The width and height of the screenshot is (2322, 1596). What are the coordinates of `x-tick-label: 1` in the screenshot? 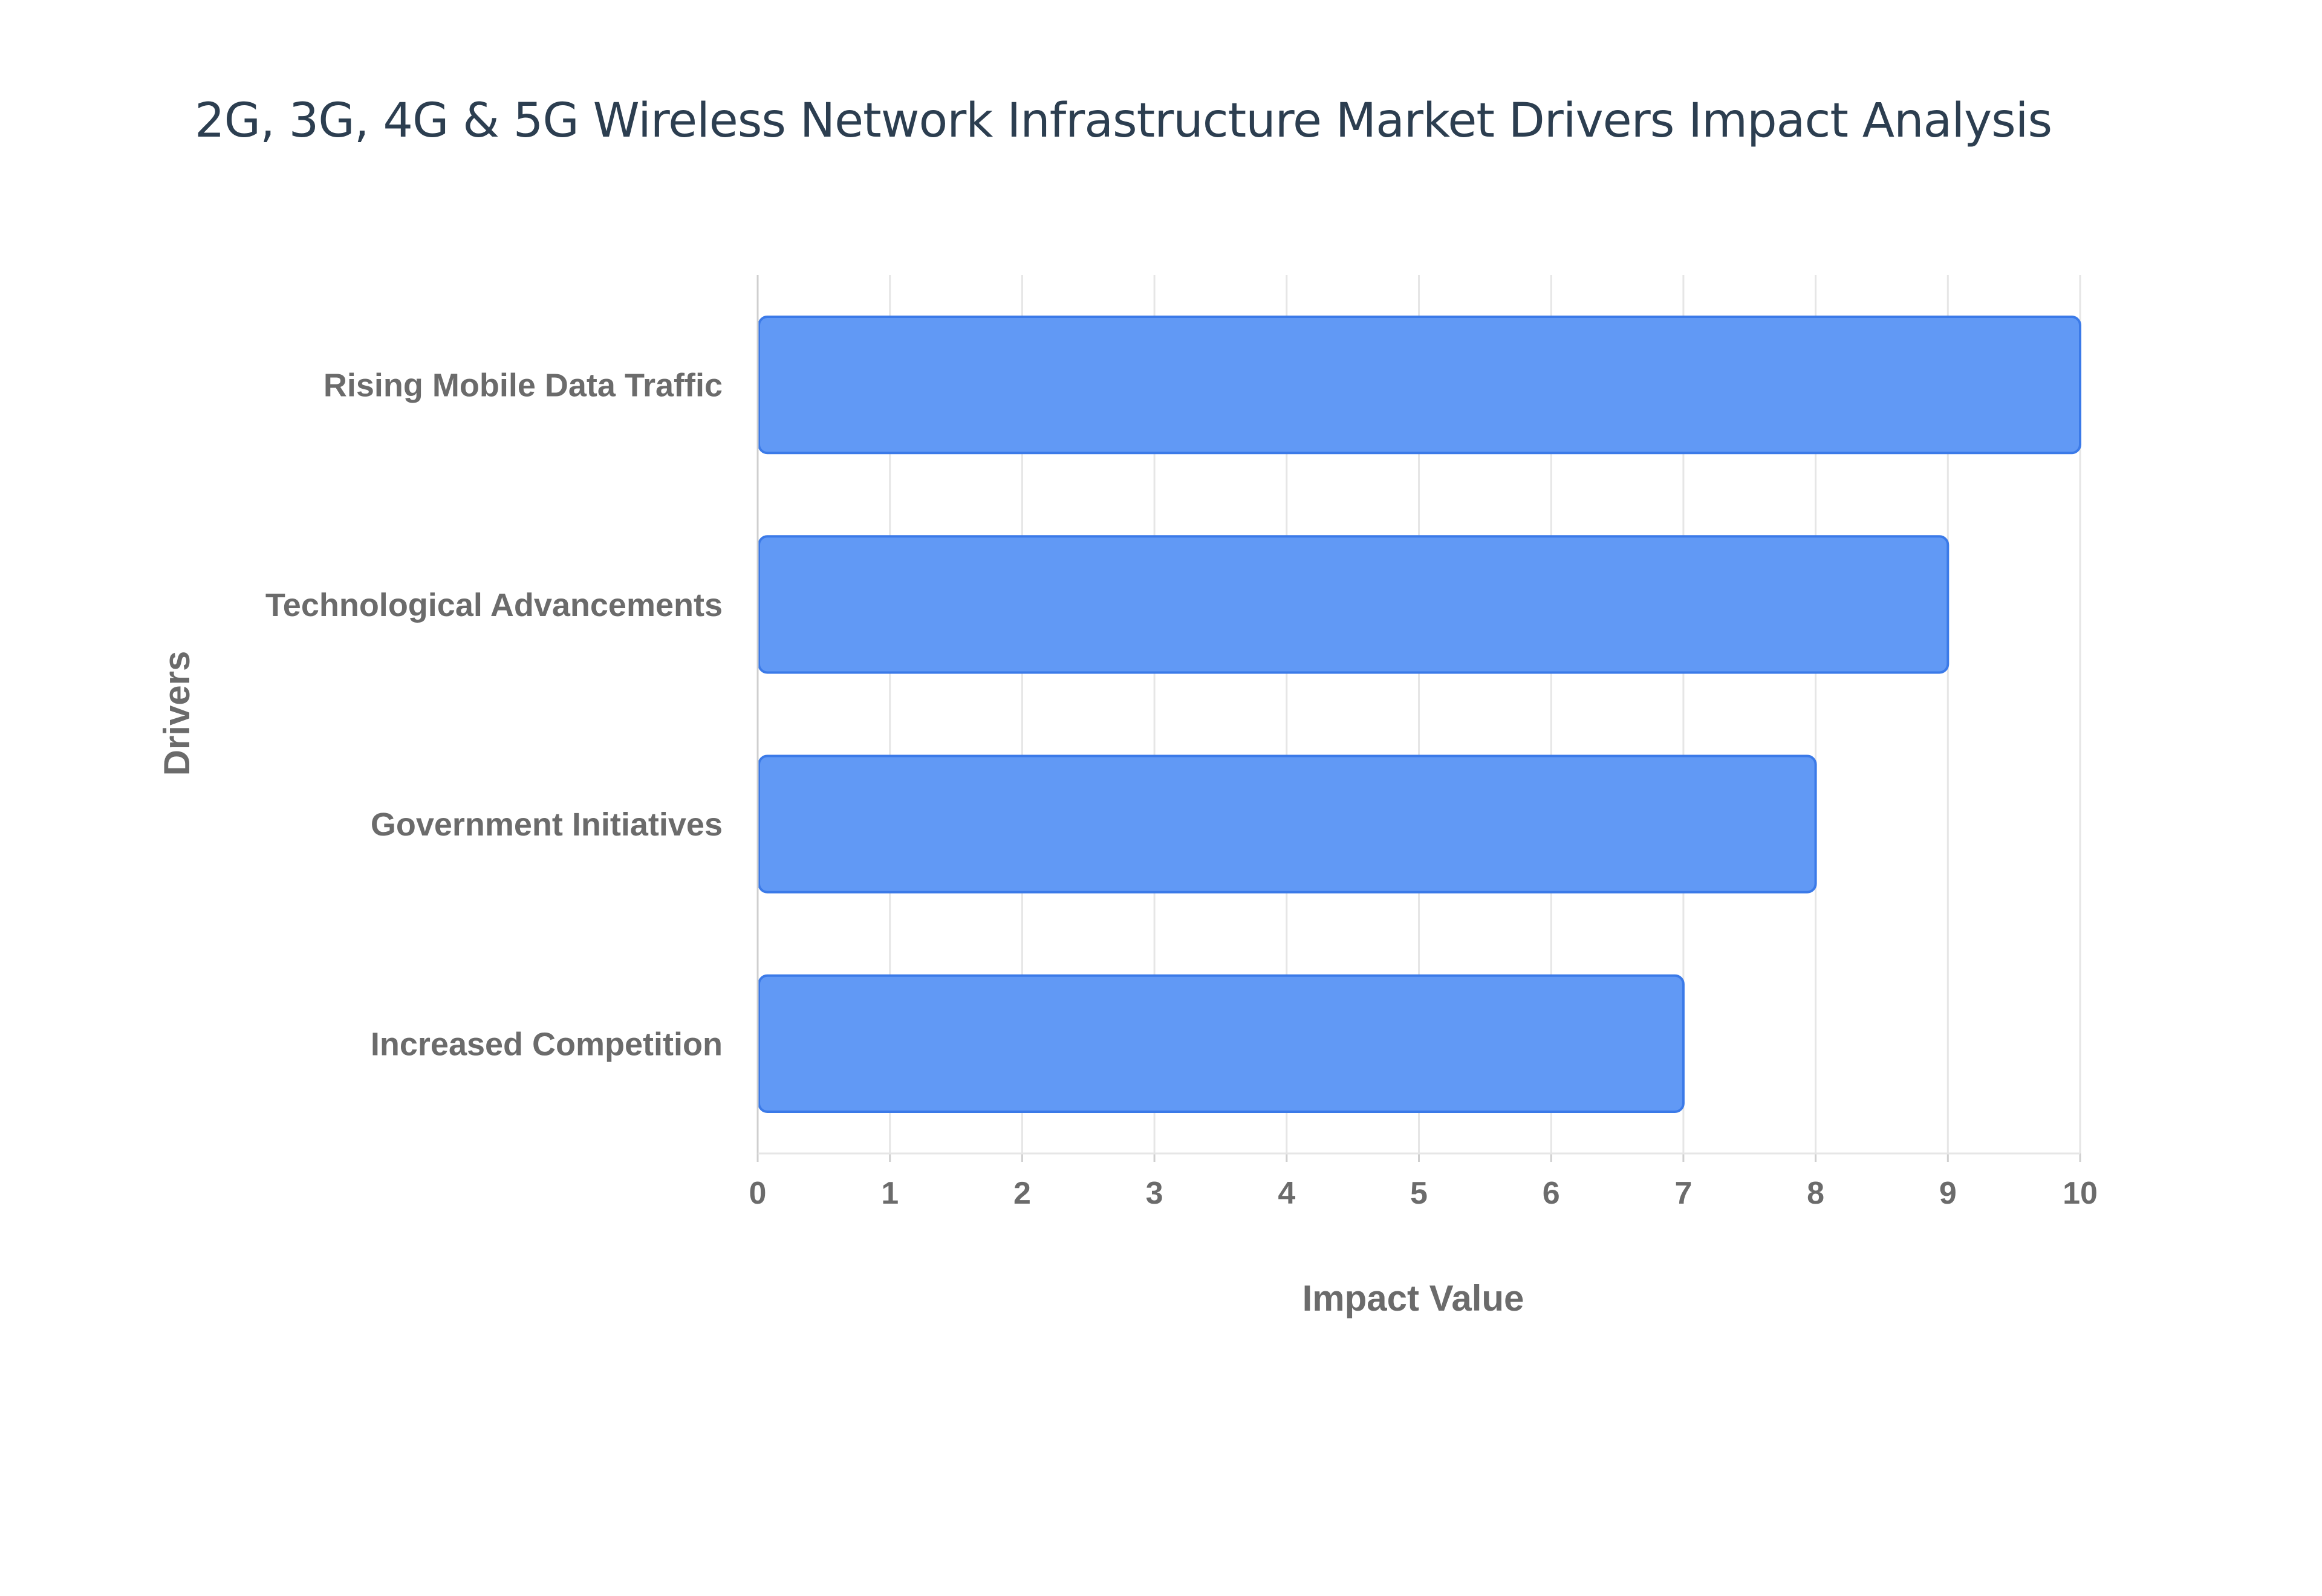 It's located at (890, 1193).